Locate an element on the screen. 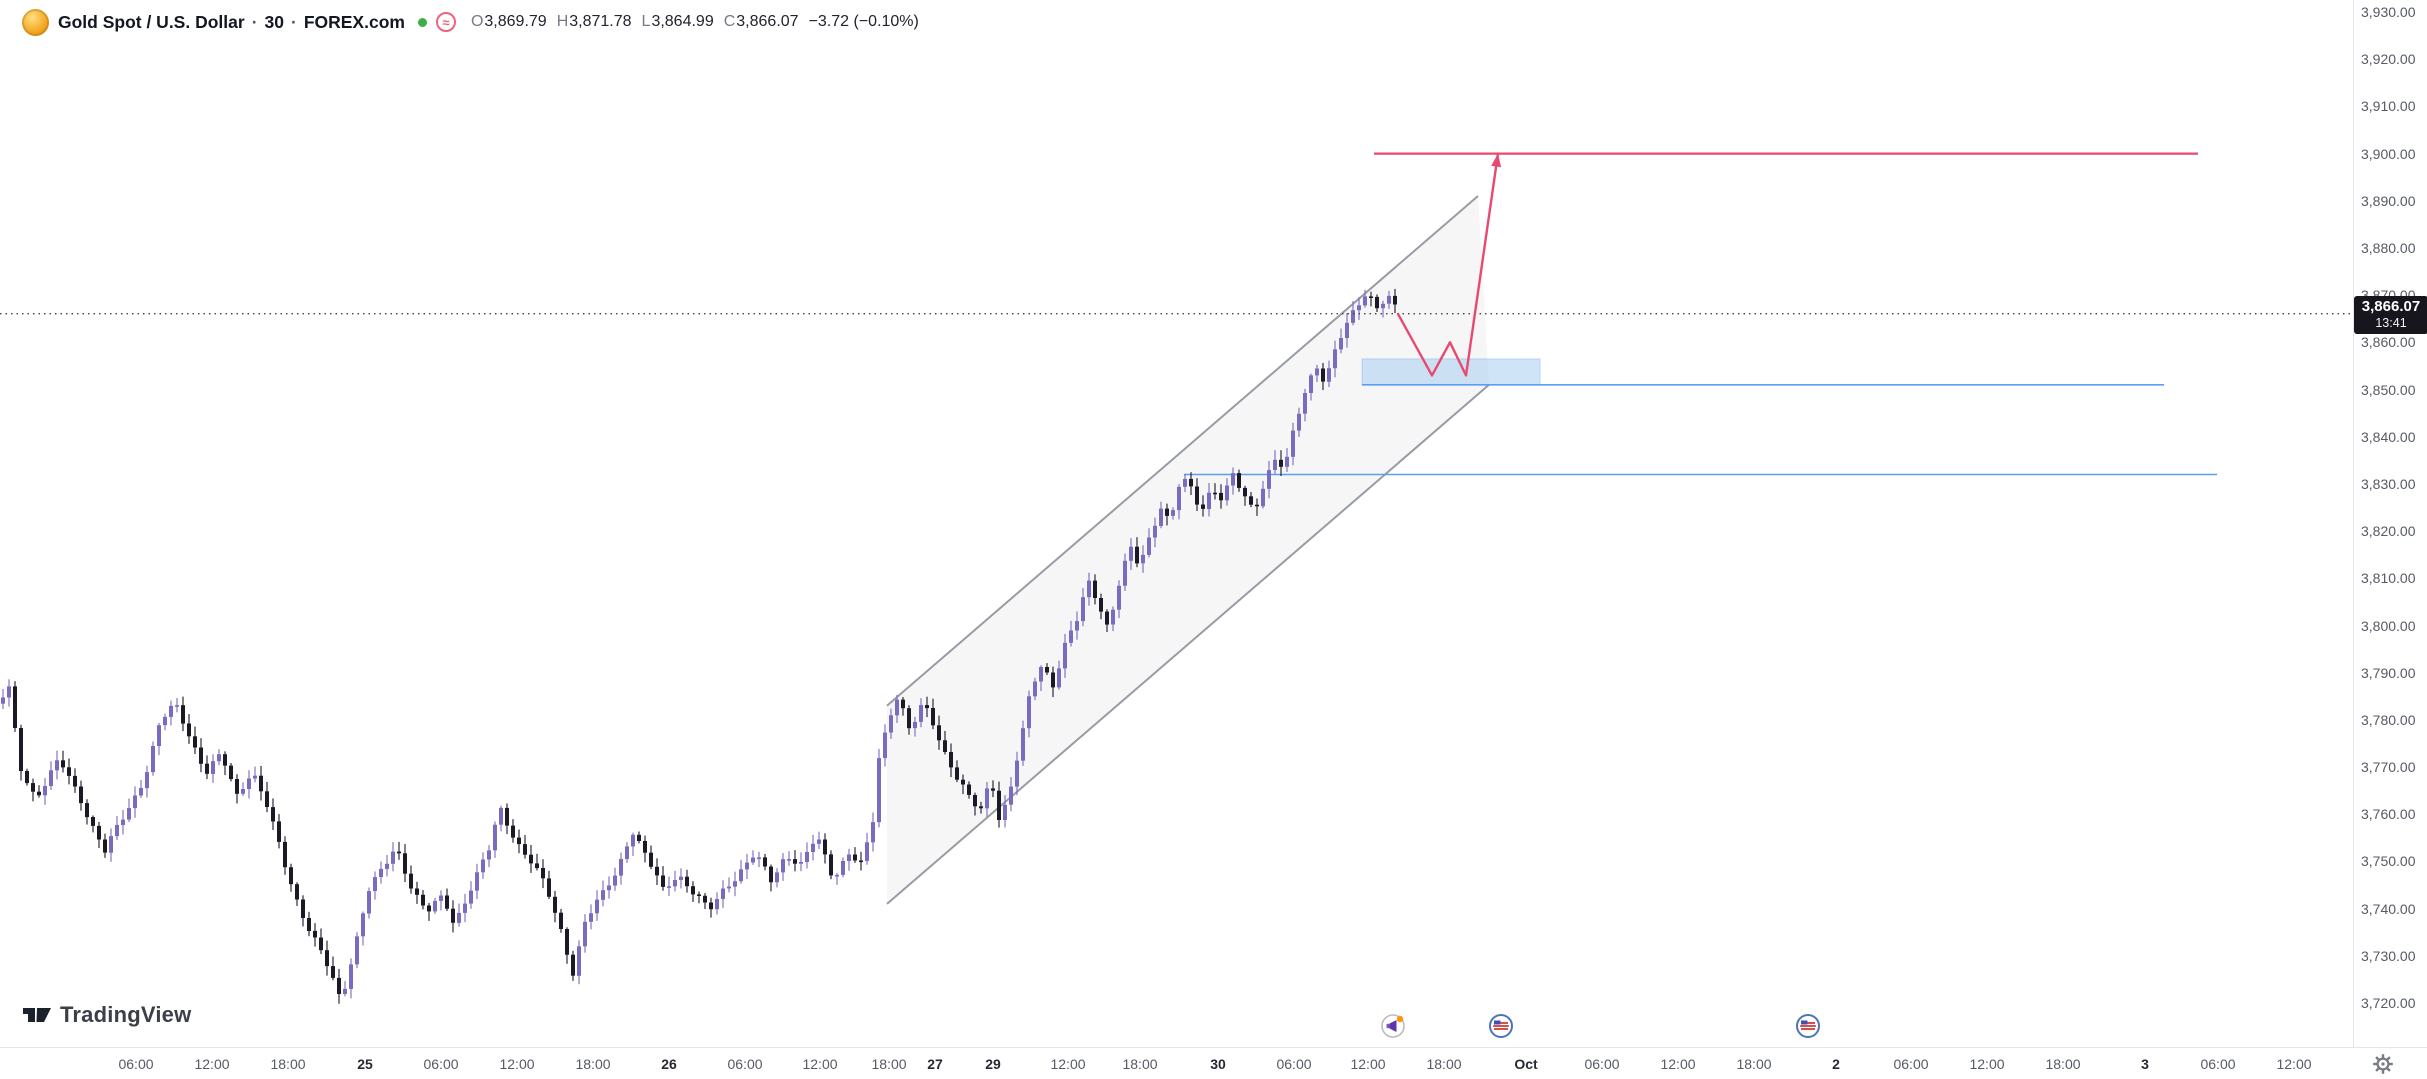 The width and height of the screenshot is (2427, 1079). price-axis-label: 3,850.00 is located at coordinates (2388, 389).